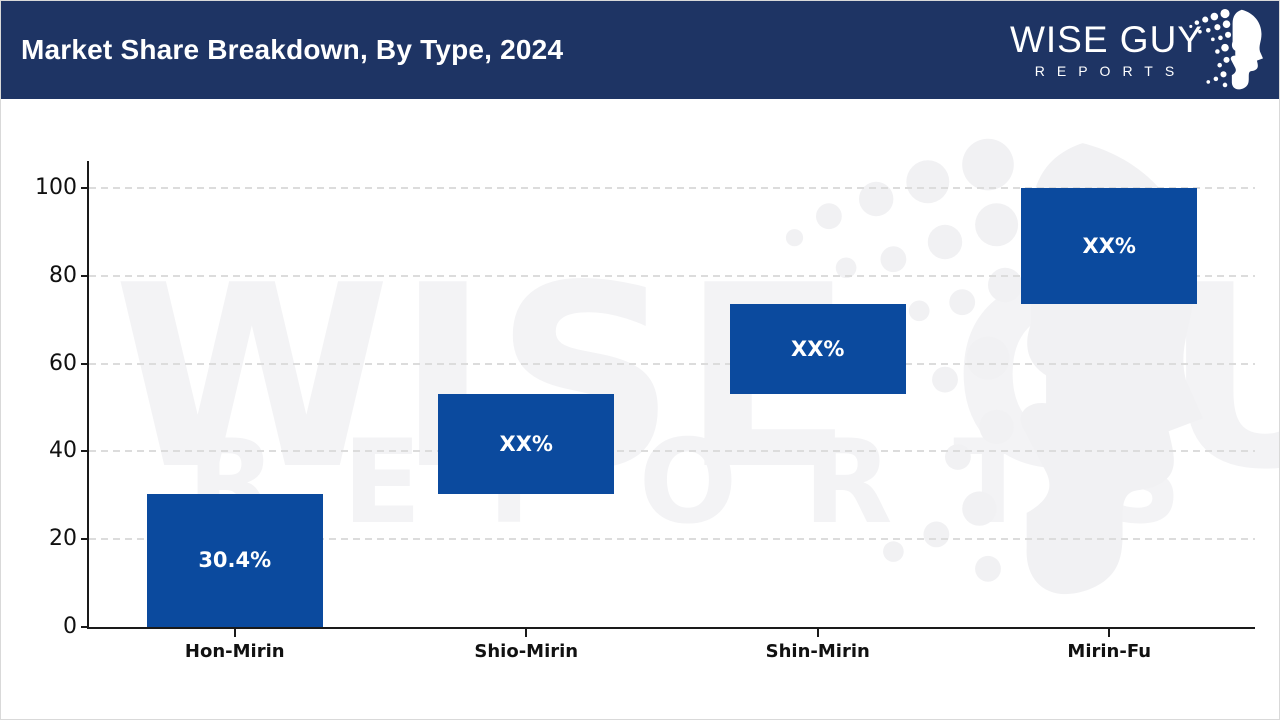 This screenshot has width=1280, height=720. What do you see at coordinates (292, 49) in the screenshot?
I see `chart-title: Market Share Breakdown, By Type, 2024` at bounding box center [292, 49].